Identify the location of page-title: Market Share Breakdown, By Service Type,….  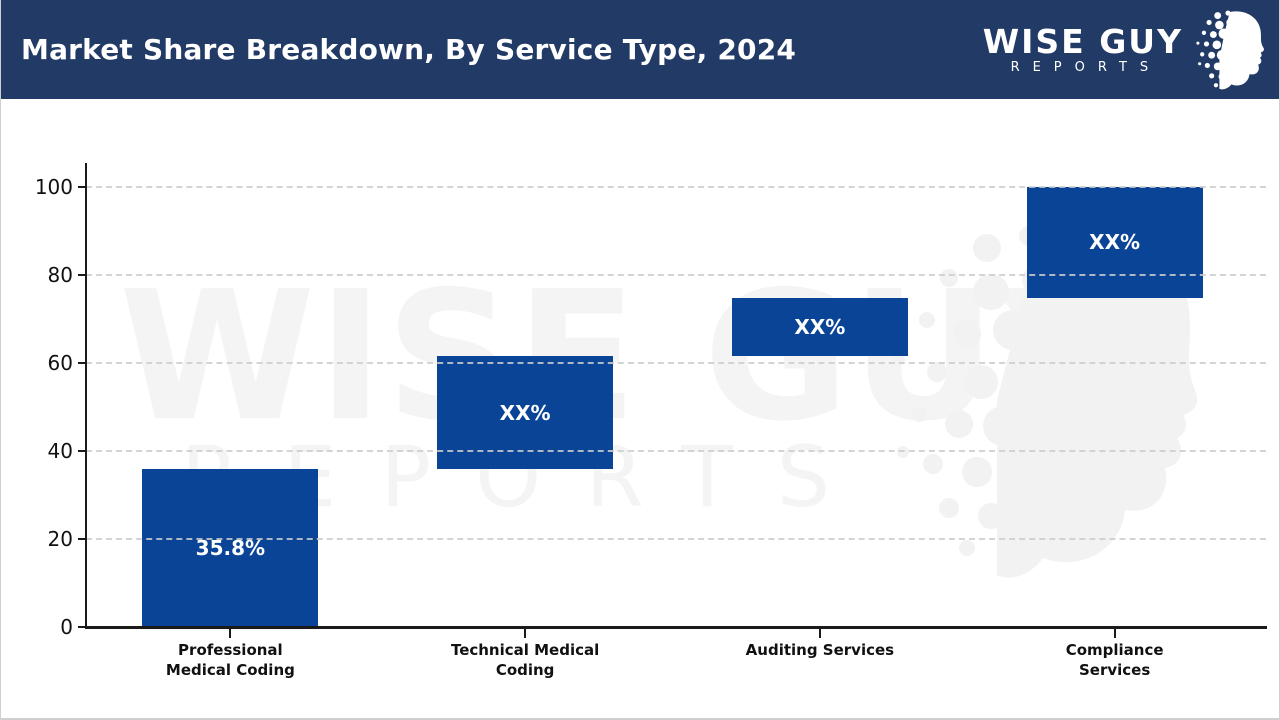
(409, 49).